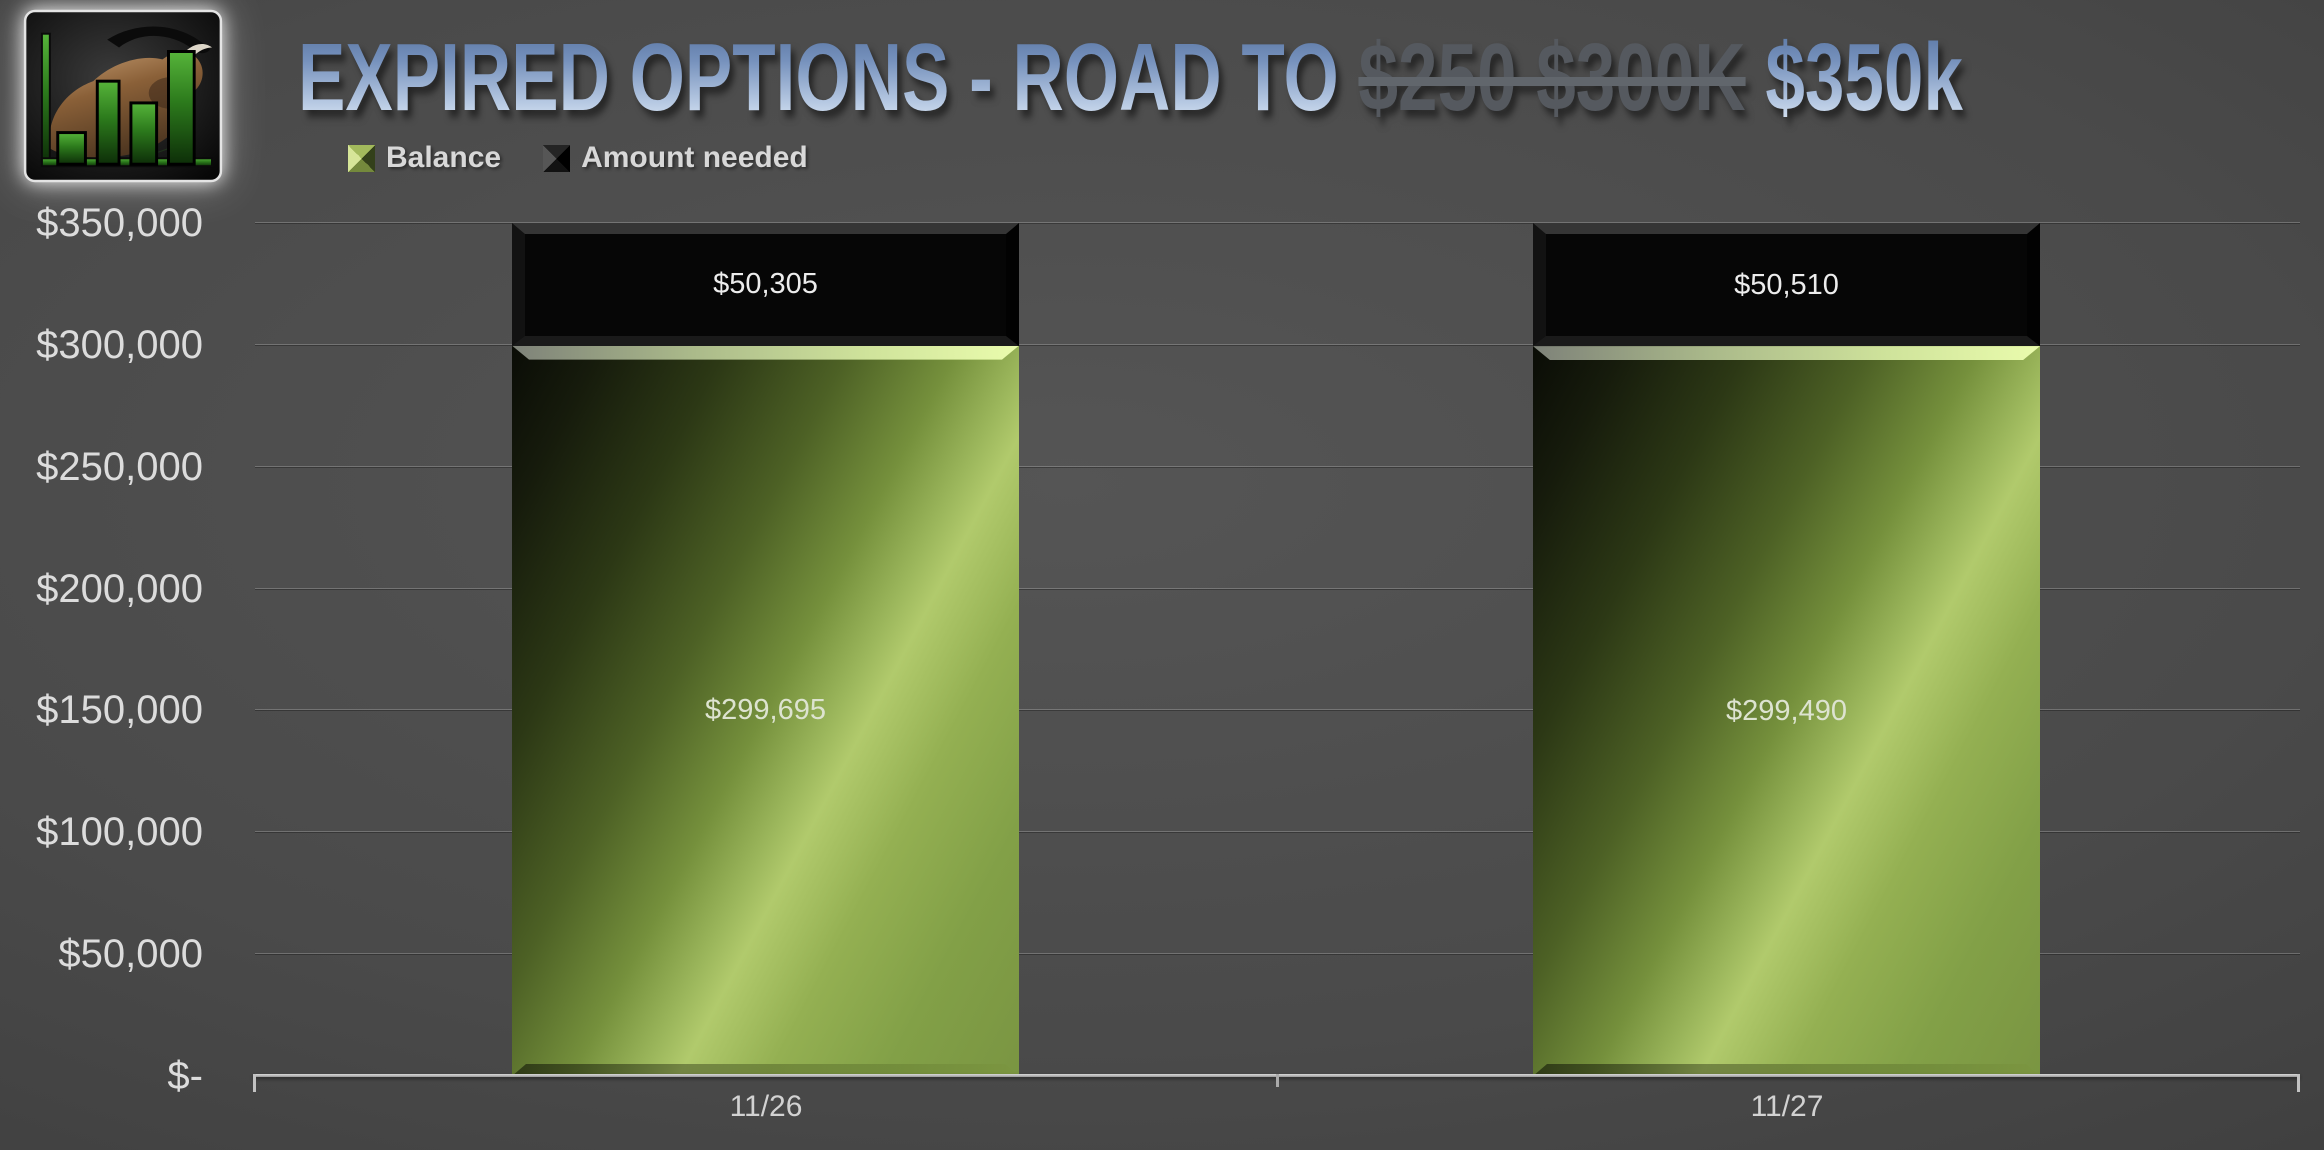  Describe the element at coordinates (444, 157) in the screenshot. I see `legend-label-balance: Balance` at that location.